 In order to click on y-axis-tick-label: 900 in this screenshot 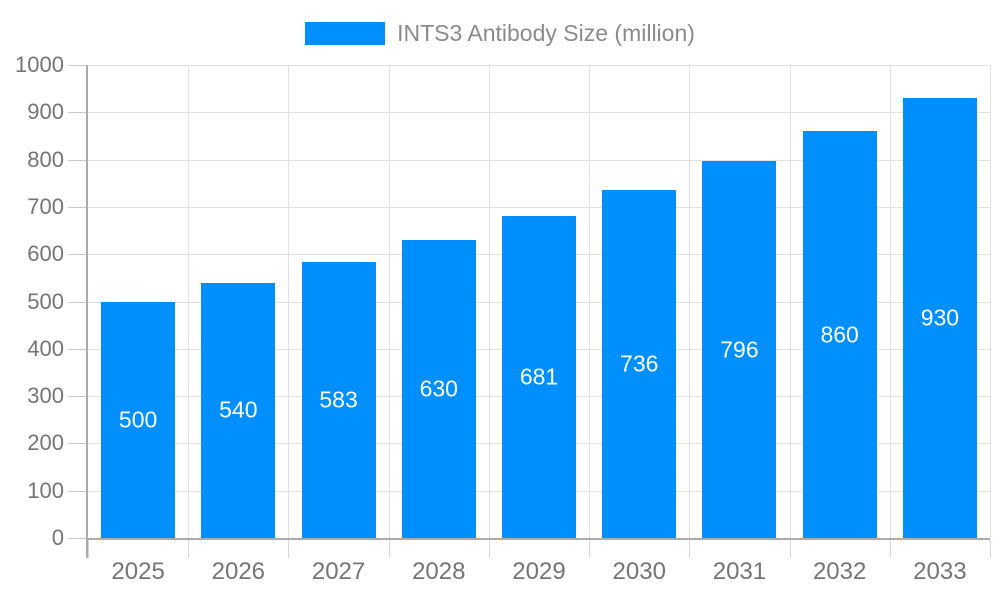, I will do `click(45, 112)`.